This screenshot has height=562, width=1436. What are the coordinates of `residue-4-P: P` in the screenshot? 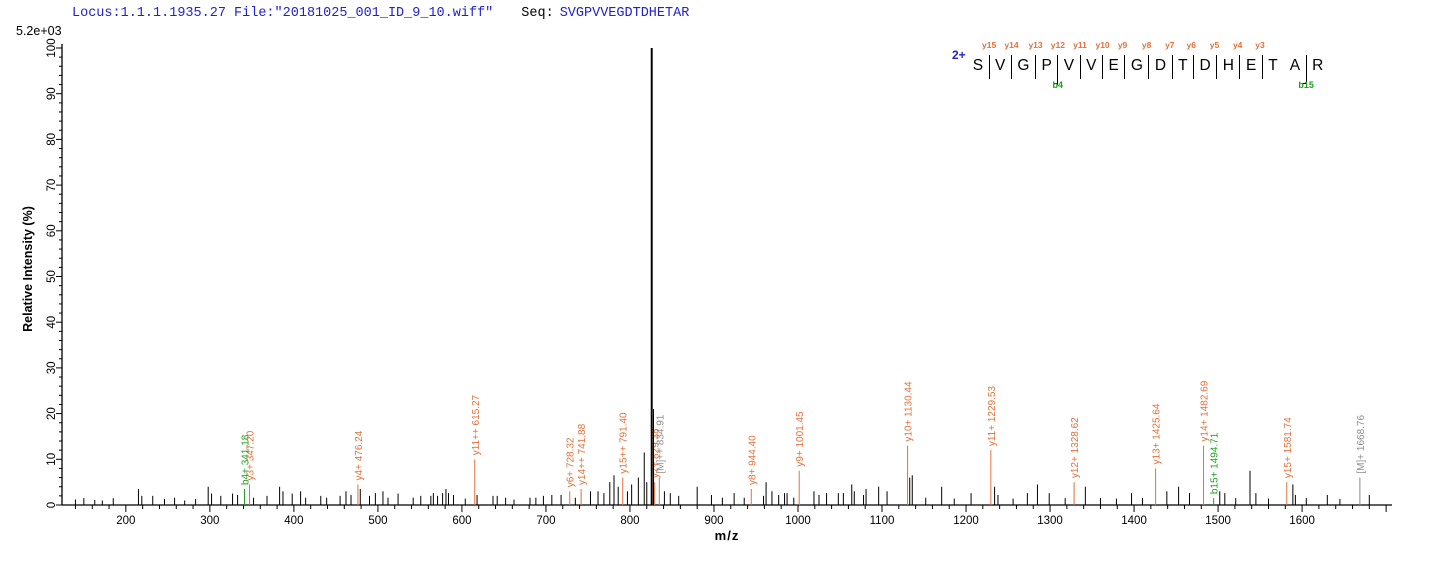 It's located at (1046, 65).